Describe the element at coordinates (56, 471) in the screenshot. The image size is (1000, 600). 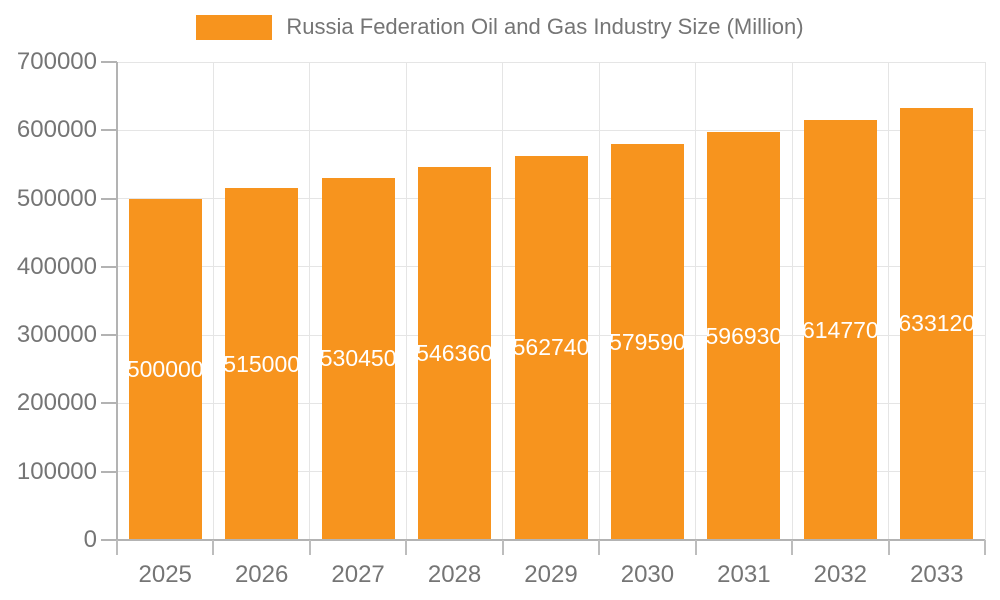
I see `y-axis-label: 100000` at that location.